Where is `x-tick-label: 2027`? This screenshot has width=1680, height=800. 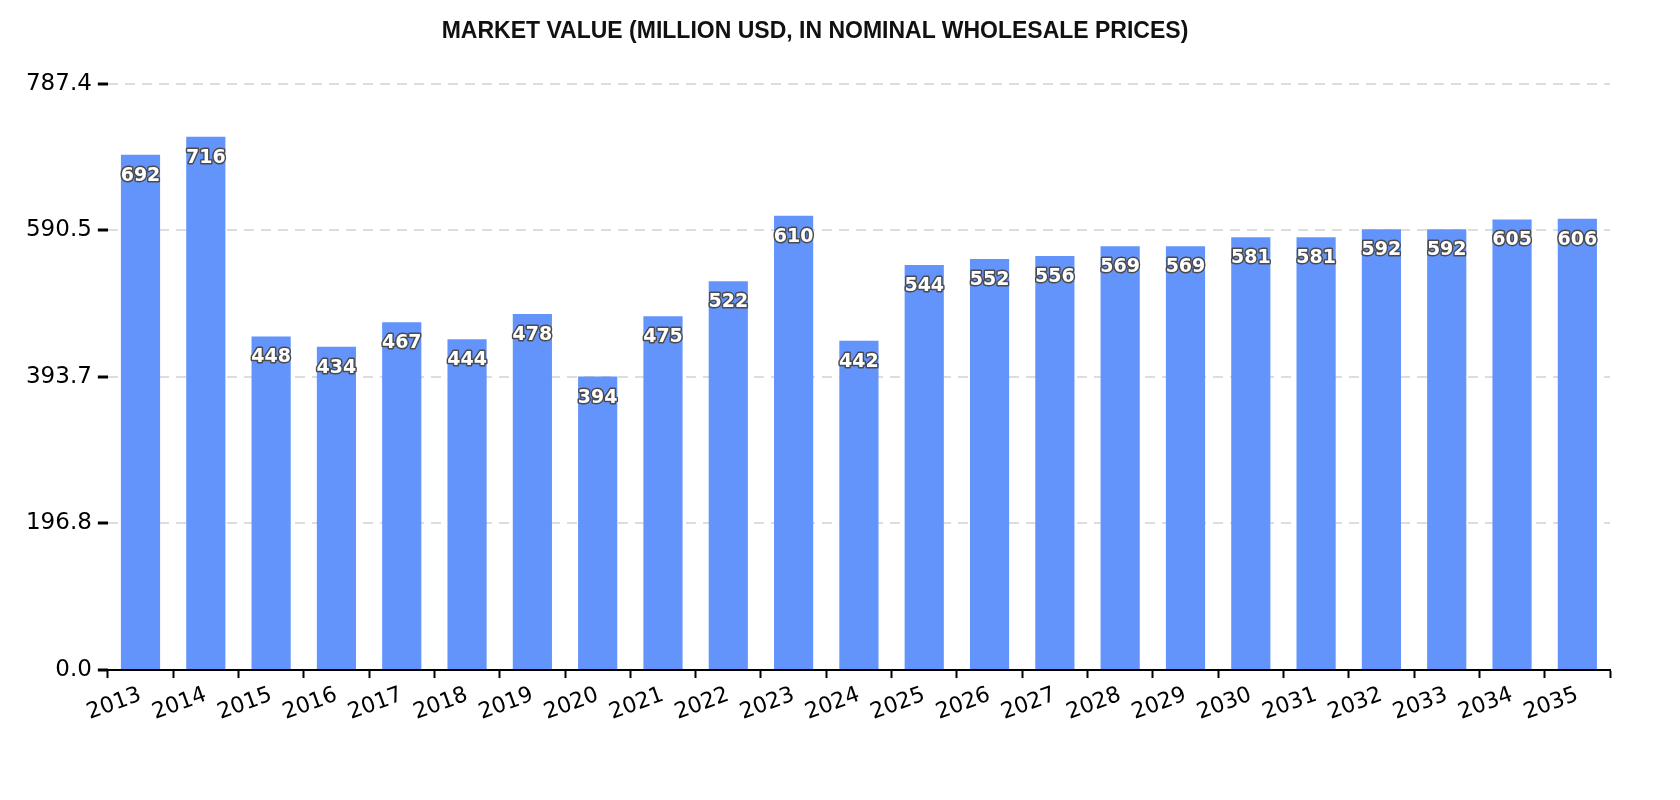 x-tick-label: 2027 is located at coordinates (1028, 702).